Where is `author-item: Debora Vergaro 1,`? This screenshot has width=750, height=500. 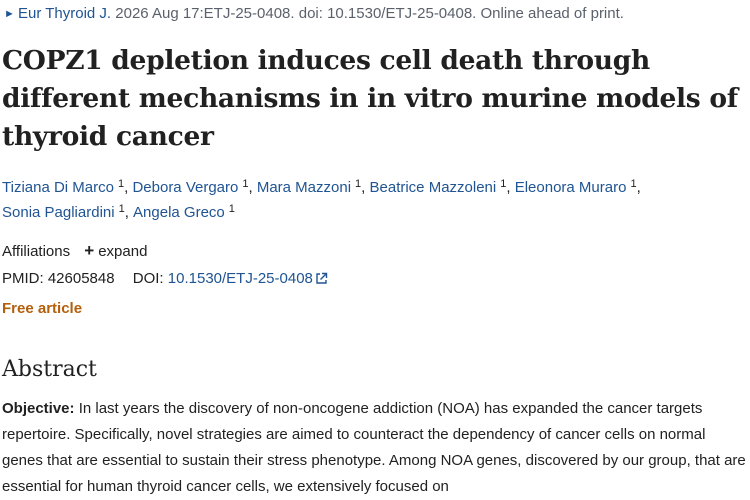
author-item: Debora Vergaro 1, is located at coordinates (194, 187).